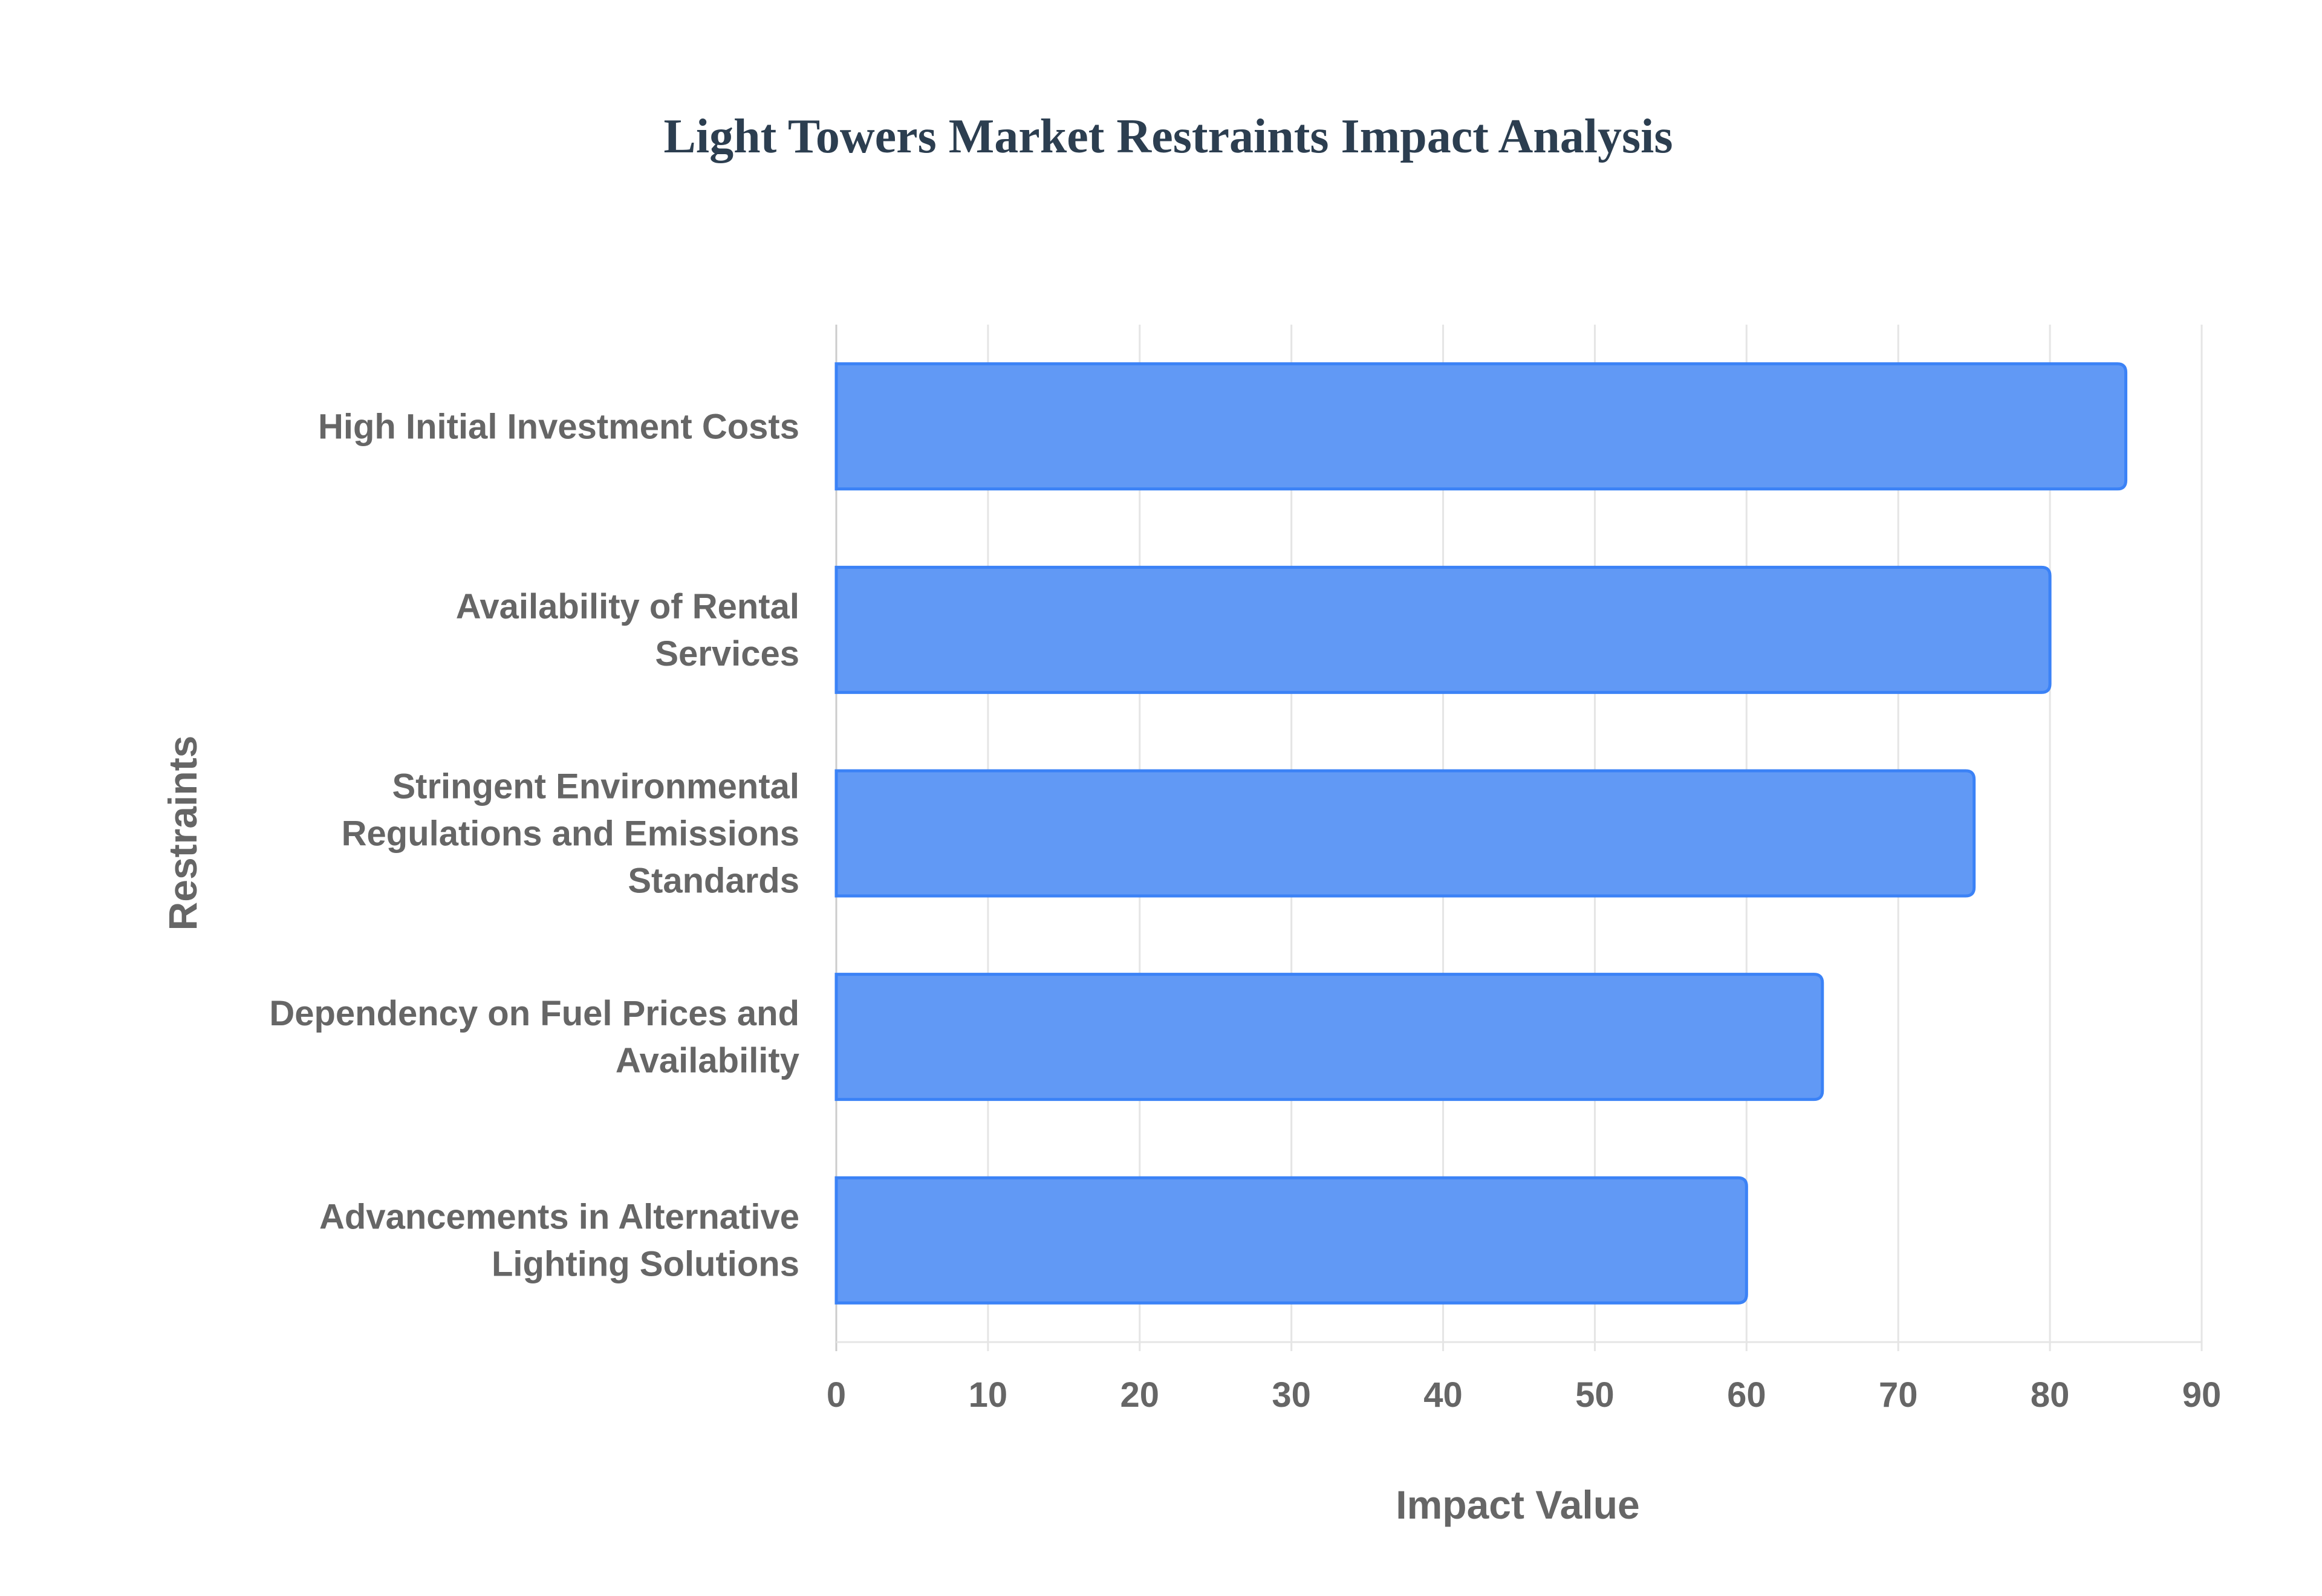 Image resolution: width=2322 pixels, height=1596 pixels. What do you see at coordinates (1524, 1395) in the screenshot?
I see `x-tick-labels: 0 10 20 30 40 50 60 70 80 90` at bounding box center [1524, 1395].